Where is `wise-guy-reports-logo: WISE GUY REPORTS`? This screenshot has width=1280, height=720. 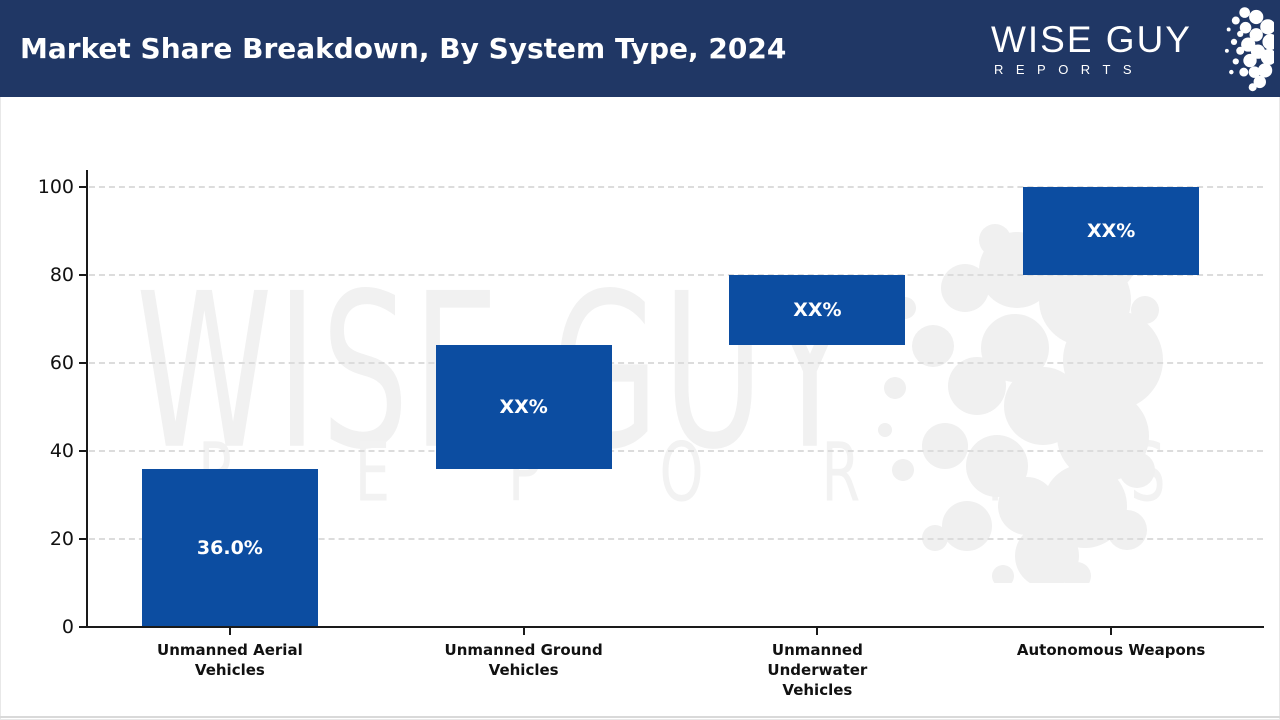 wise-guy-reports-logo: WISE GUY REPORTS is located at coordinates (1132, 49).